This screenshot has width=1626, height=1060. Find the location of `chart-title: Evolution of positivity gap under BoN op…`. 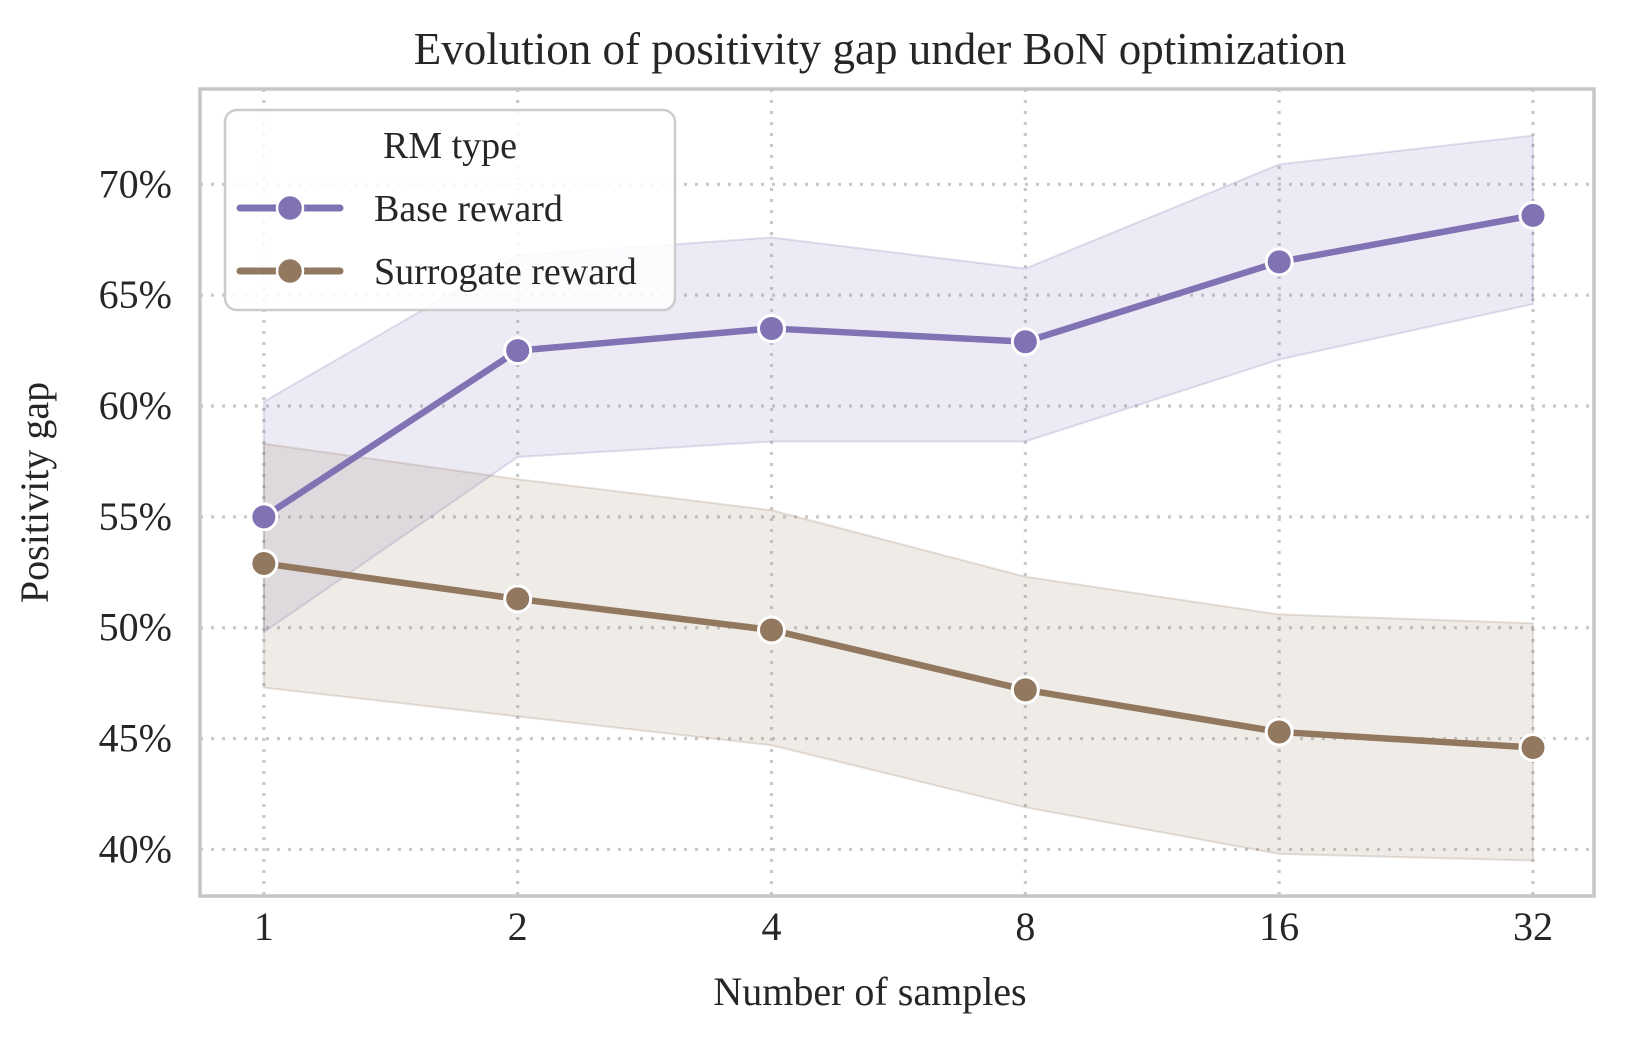

chart-title: Evolution of positivity gap under BoN op… is located at coordinates (880, 49).